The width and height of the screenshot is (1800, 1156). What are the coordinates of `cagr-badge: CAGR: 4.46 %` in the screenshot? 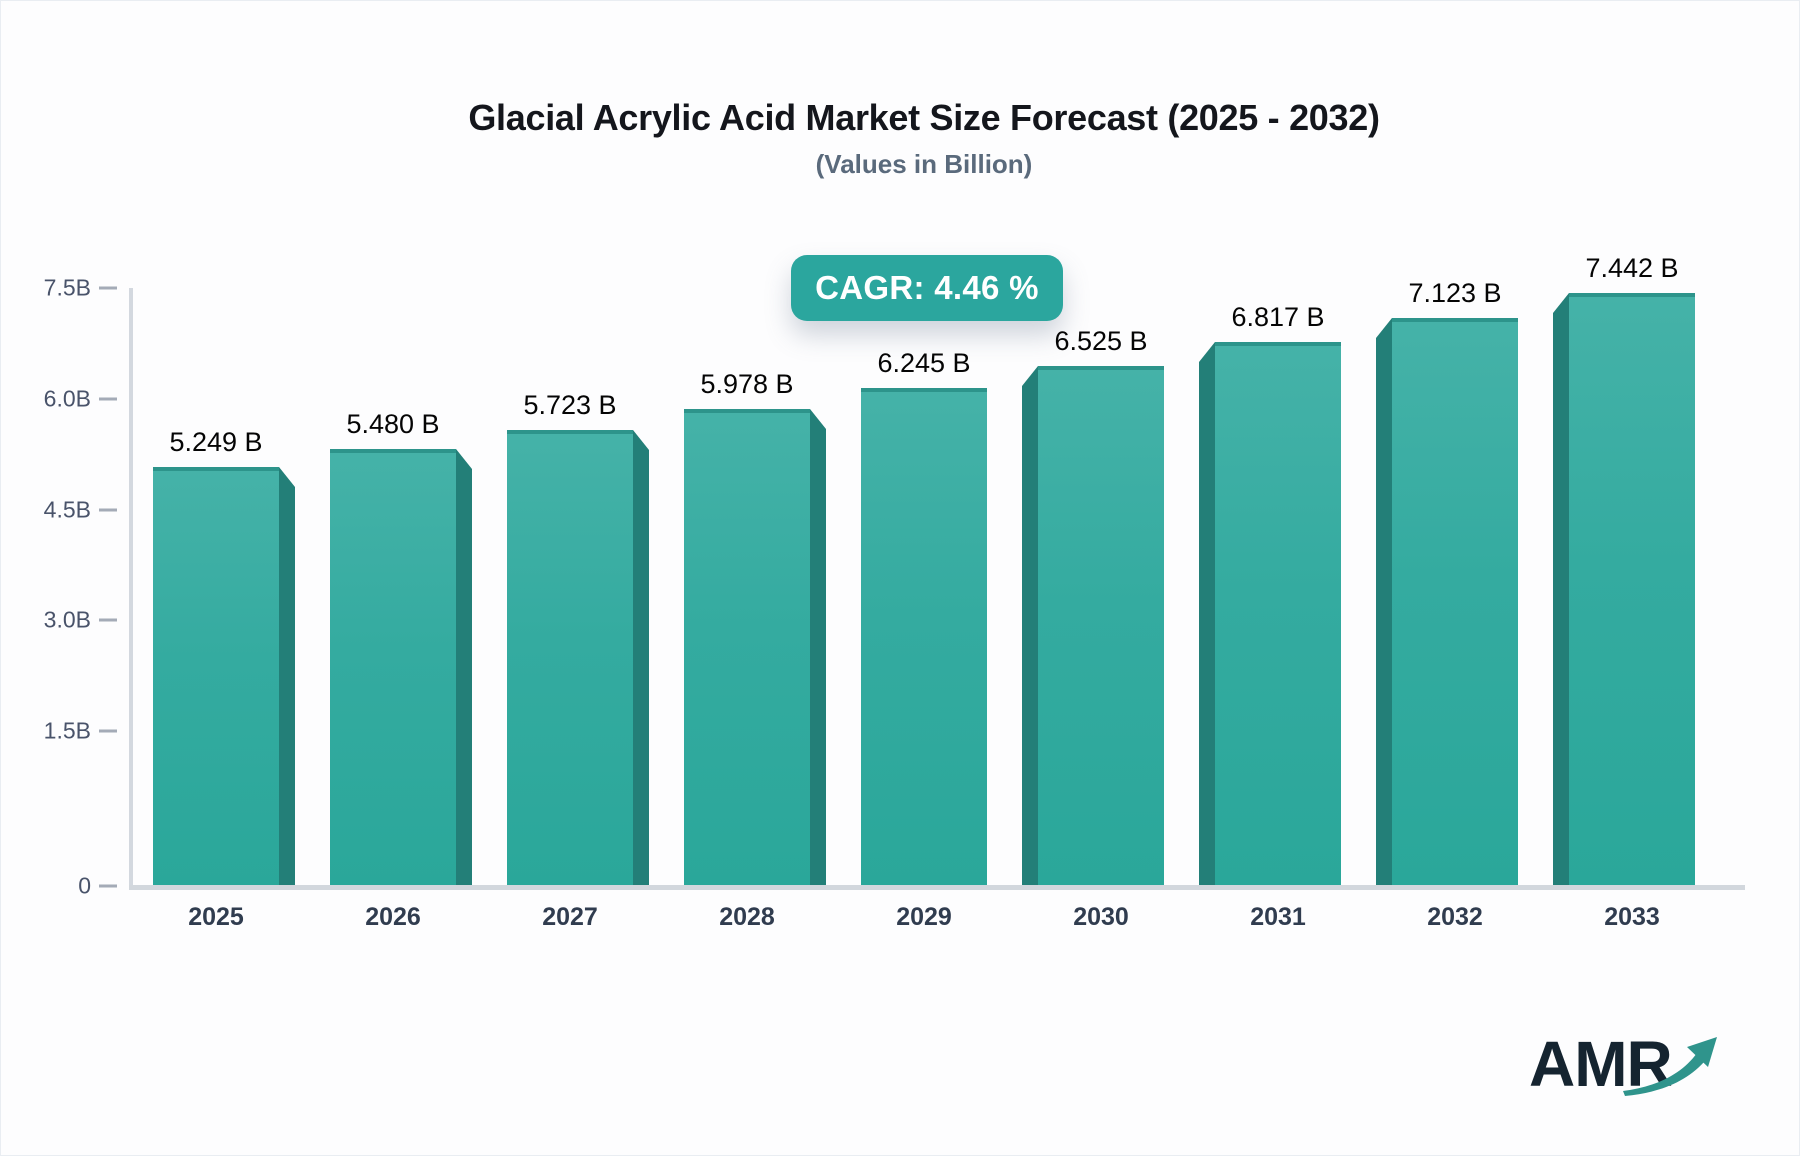 It's located at (927, 288).